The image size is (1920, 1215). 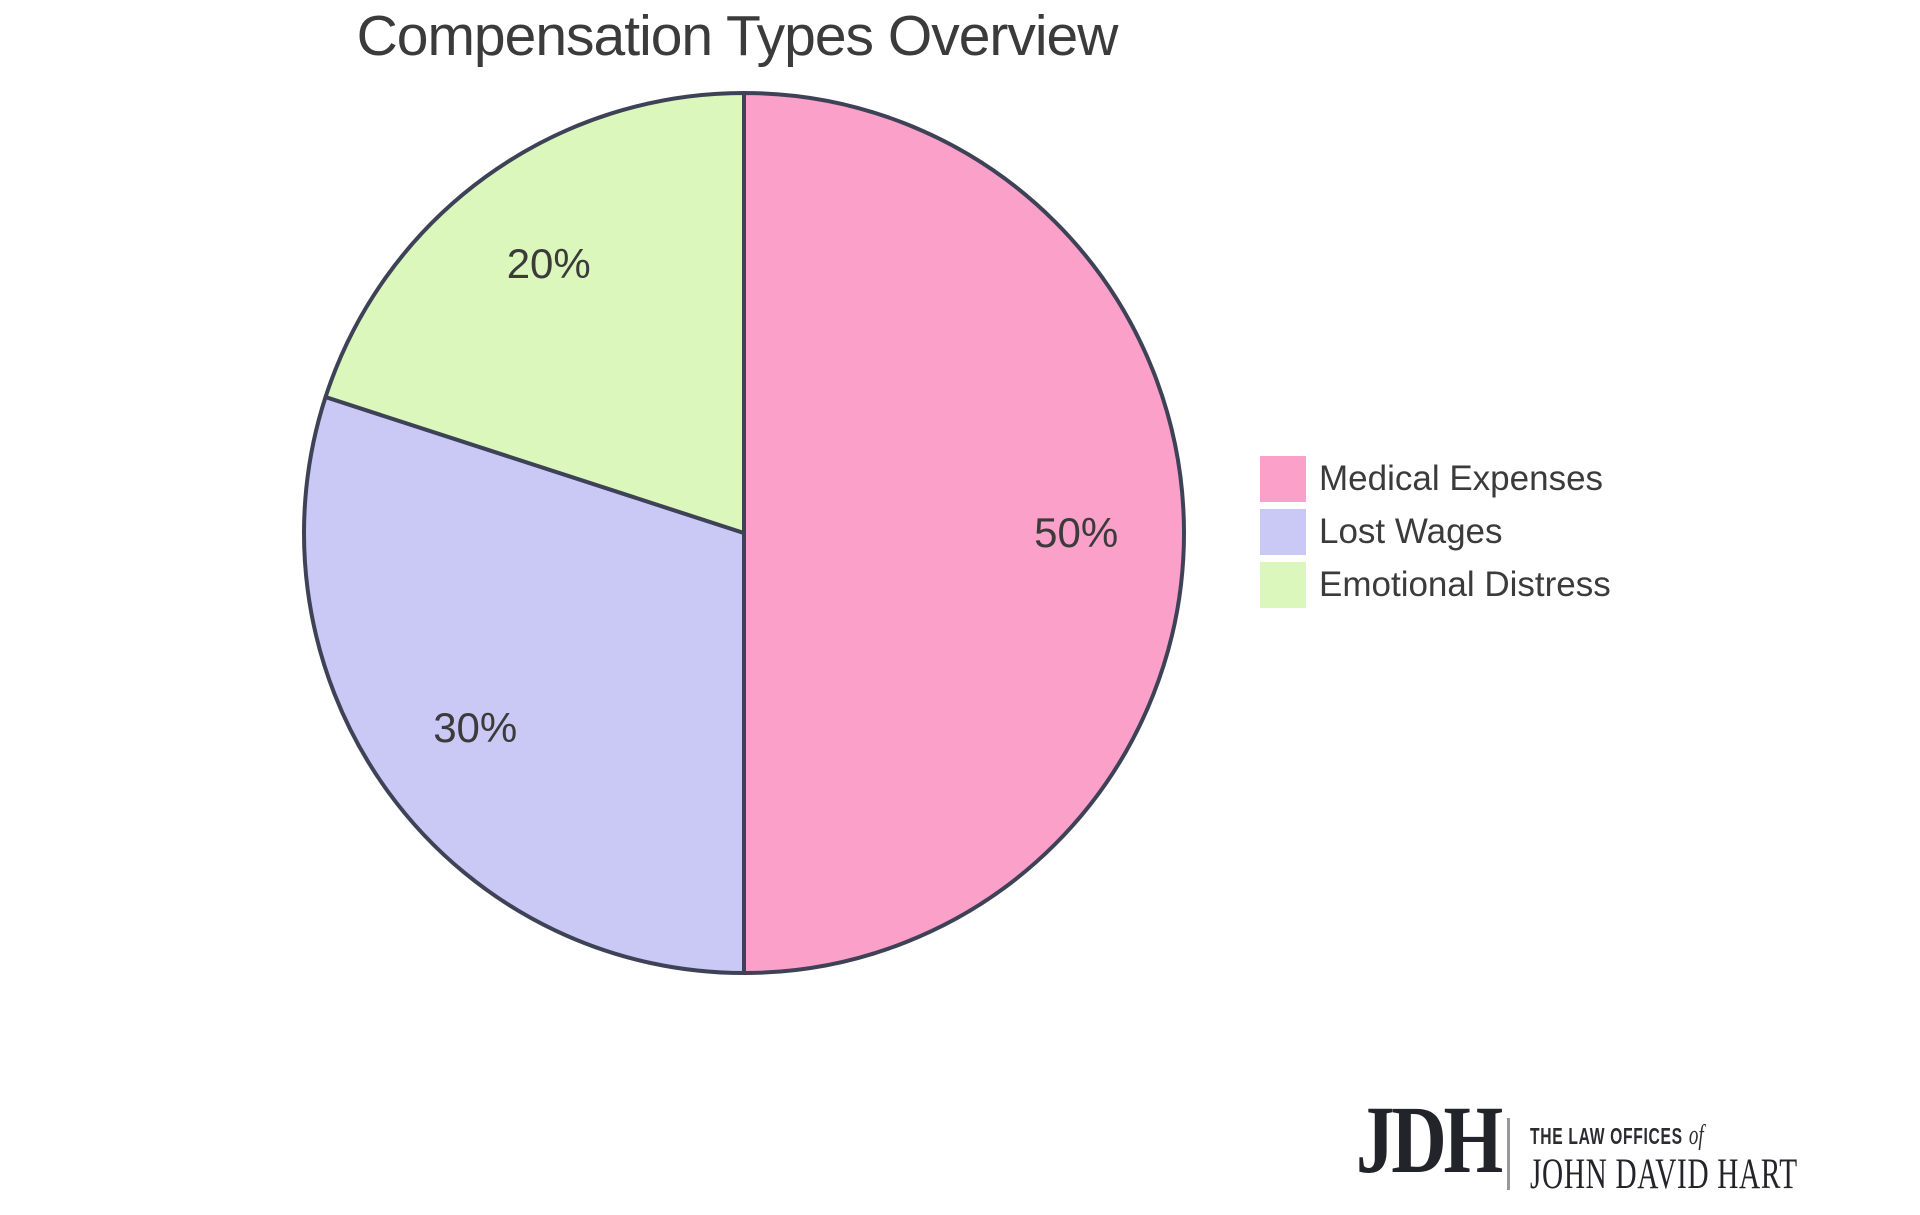 What do you see at coordinates (548, 264) in the screenshot?
I see `pie-slice-pct-label: 20%` at bounding box center [548, 264].